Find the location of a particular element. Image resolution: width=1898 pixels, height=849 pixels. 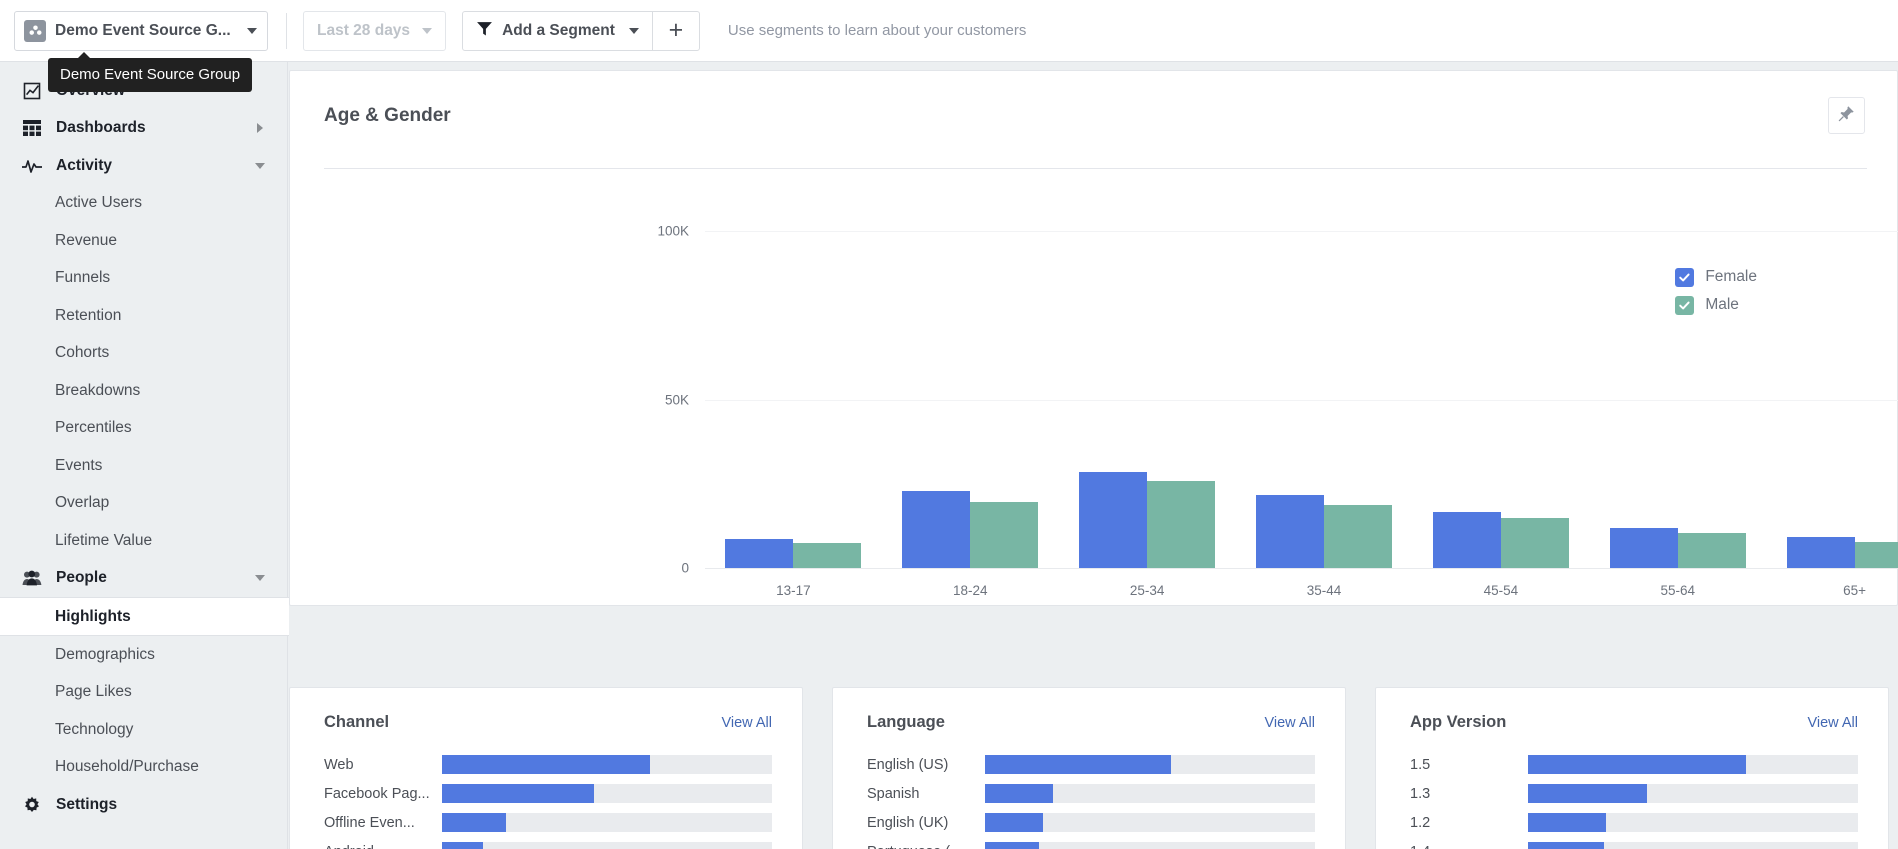

sidebar-item-household-purchase: Household/Purchase is located at coordinates (143, 768).